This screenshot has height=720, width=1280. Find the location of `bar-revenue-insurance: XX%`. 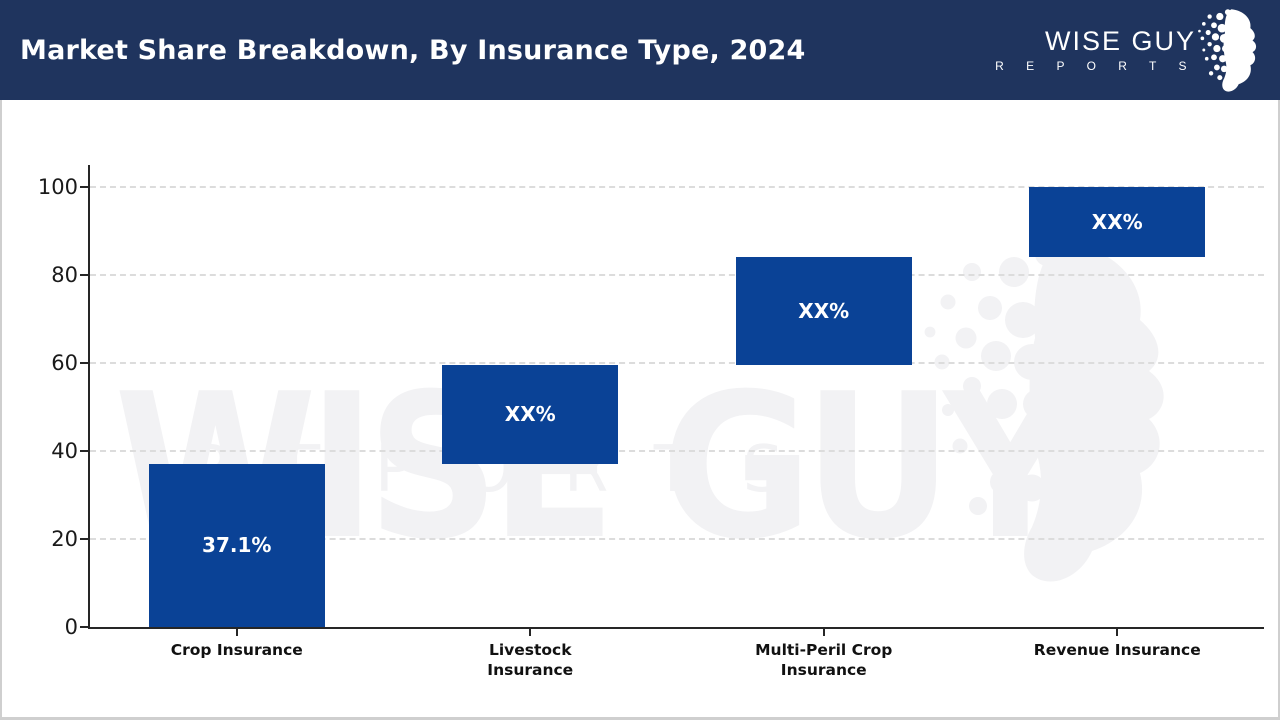

bar-revenue-insurance: XX% is located at coordinates (1117, 222).